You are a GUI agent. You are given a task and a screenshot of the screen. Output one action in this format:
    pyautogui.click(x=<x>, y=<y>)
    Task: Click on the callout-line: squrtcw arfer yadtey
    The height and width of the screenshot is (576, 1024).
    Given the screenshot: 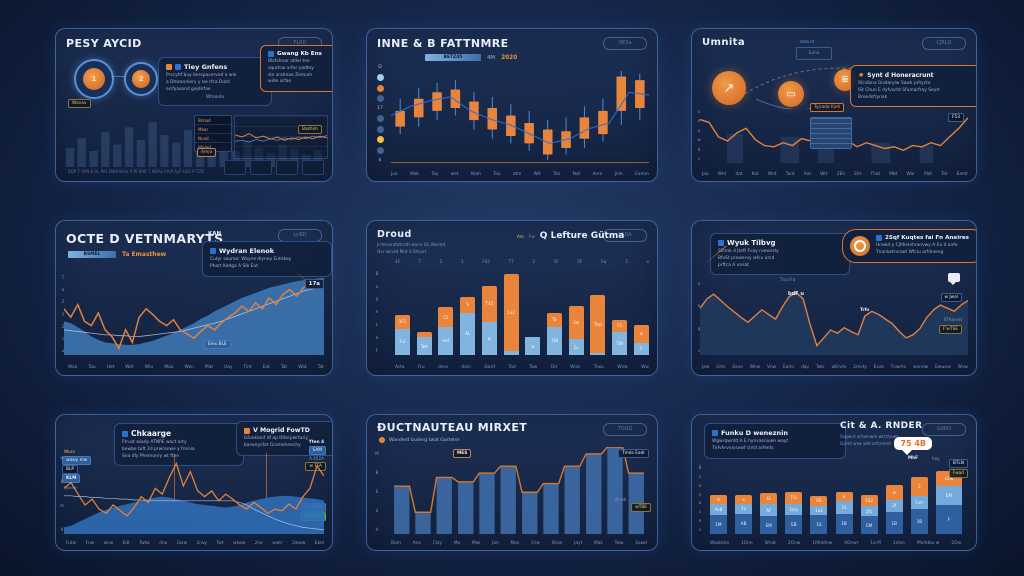 What is the action you would take?
    pyautogui.click(x=291, y=68)
    